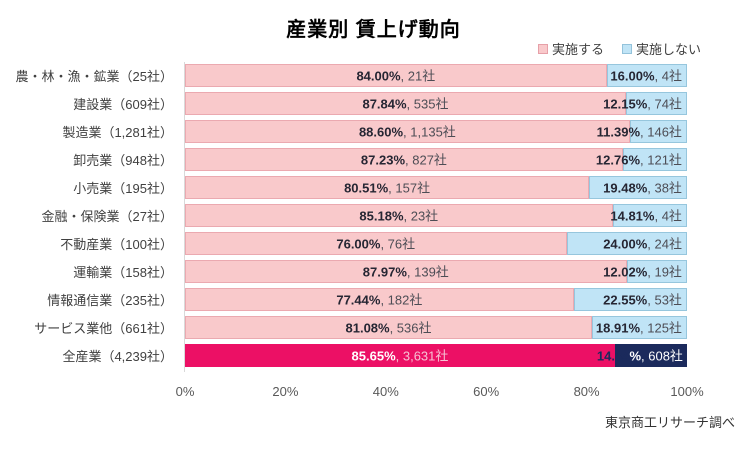 The image size is (747, 450). I want to click on legend-swatch-decline, so click(626, 48).